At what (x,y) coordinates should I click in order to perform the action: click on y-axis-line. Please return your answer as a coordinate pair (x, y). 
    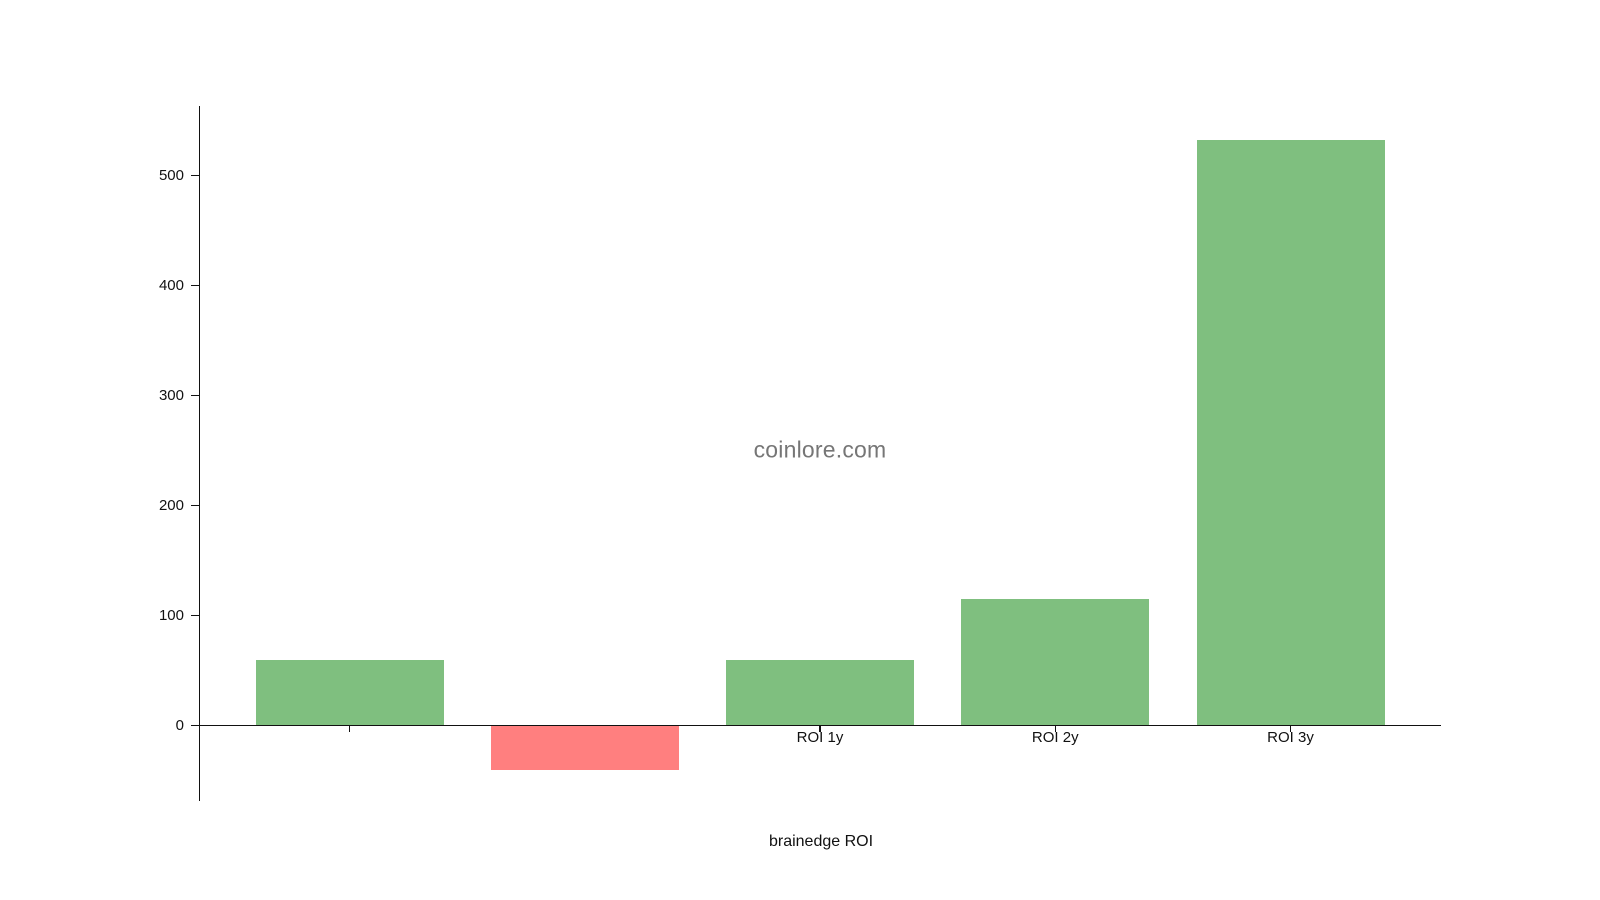
    Looking at the image, I should click on (199, 453).